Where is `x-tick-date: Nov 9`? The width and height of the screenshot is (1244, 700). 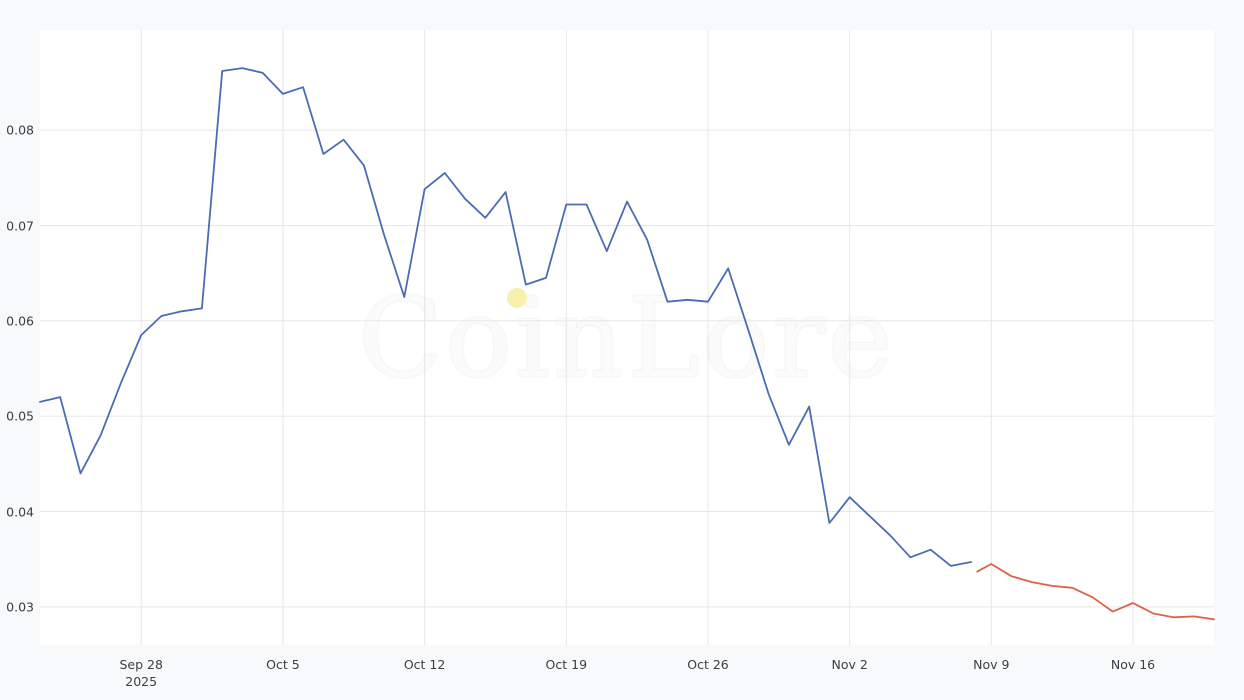
x-tick-date: Nov 9 is located at coordinates (991, 664).